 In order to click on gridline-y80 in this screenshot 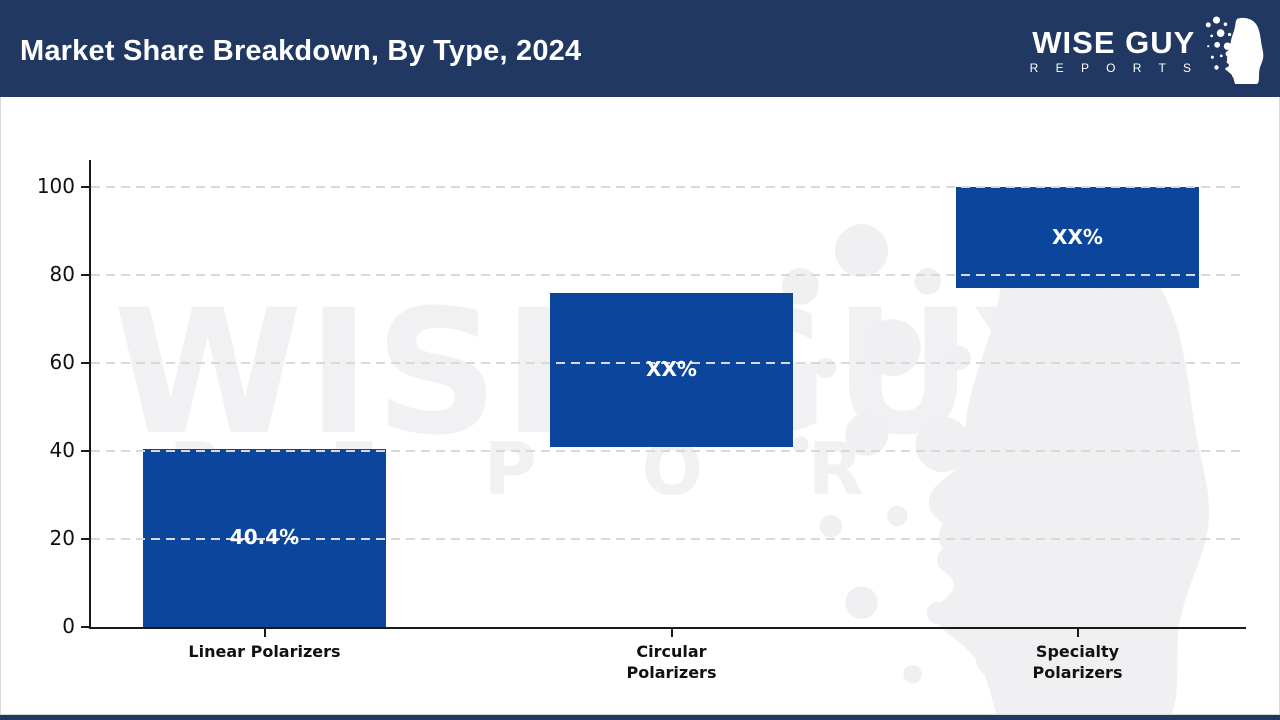, I will do `click(668, 275)`.